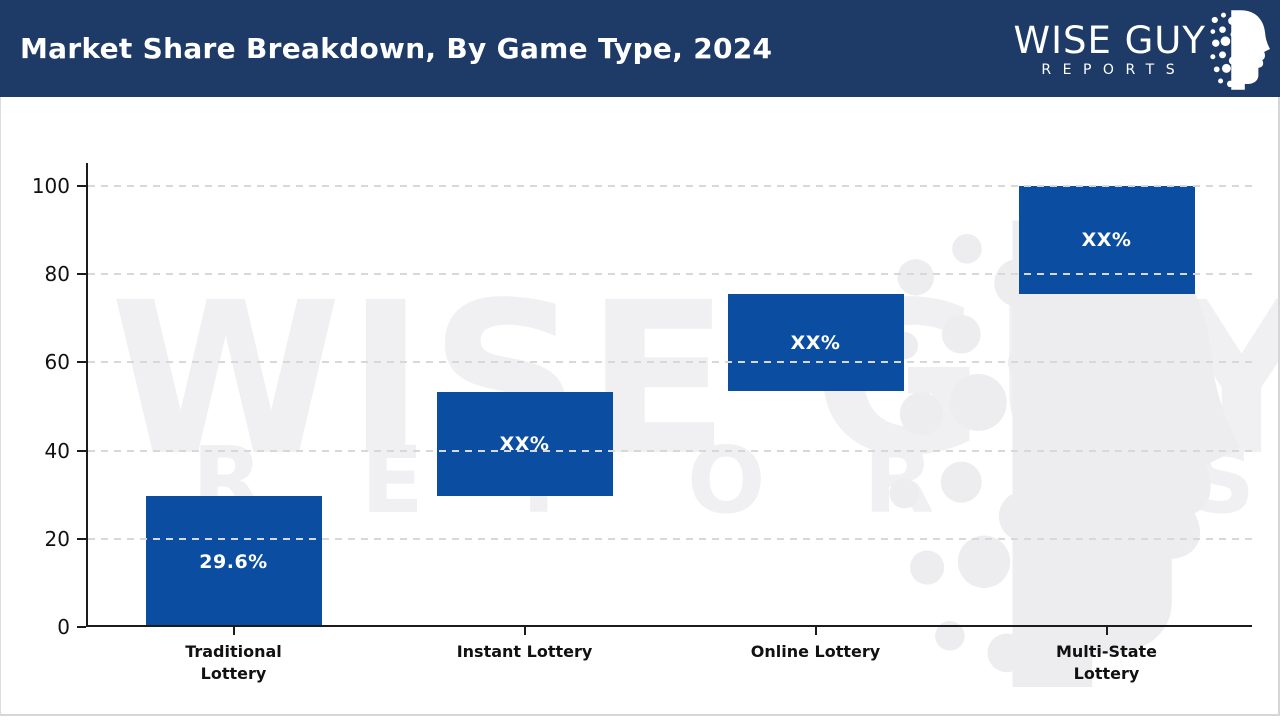  What do you see at coordinates (815, 651) in the screenshot?
I see `x-category-label: Online Lottery` at bounding box center [815, 651].